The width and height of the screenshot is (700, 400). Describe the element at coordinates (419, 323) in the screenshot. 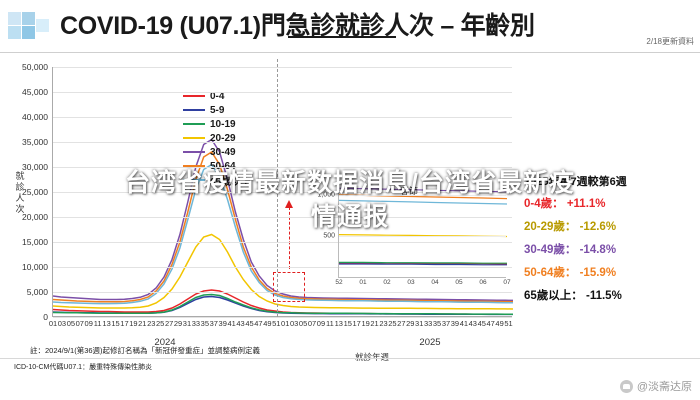

I see `x-axis-tick: 31` at that location.